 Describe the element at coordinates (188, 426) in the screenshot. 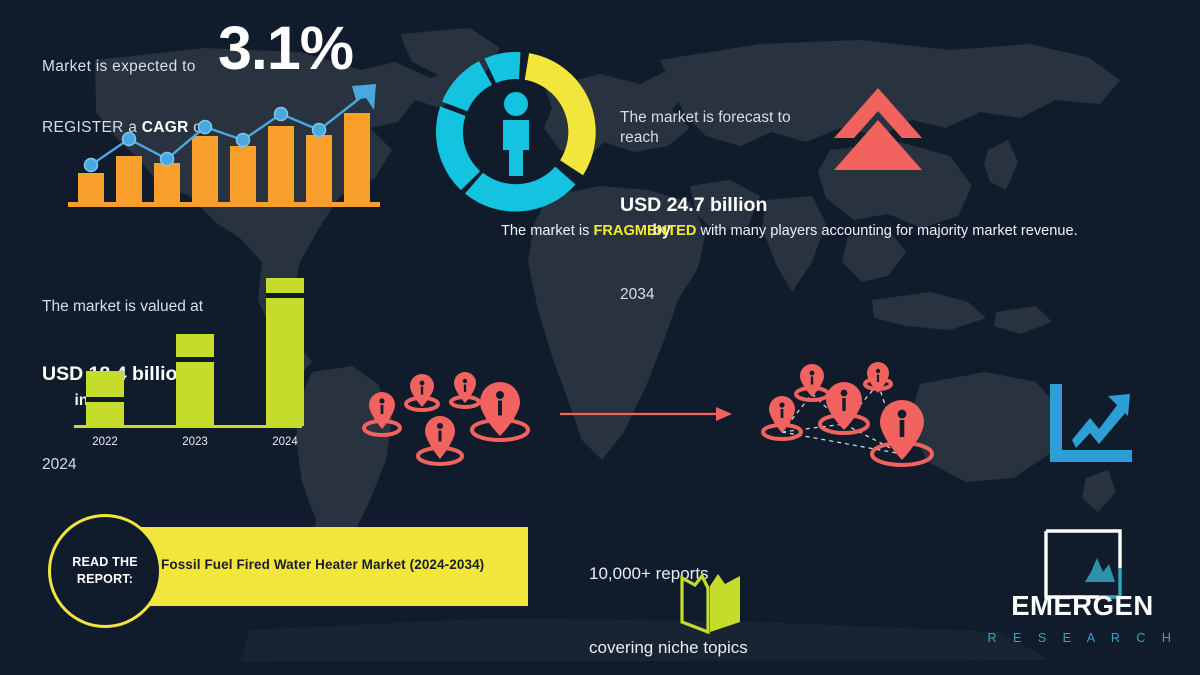

I see `bar-chart-axis` at that location.